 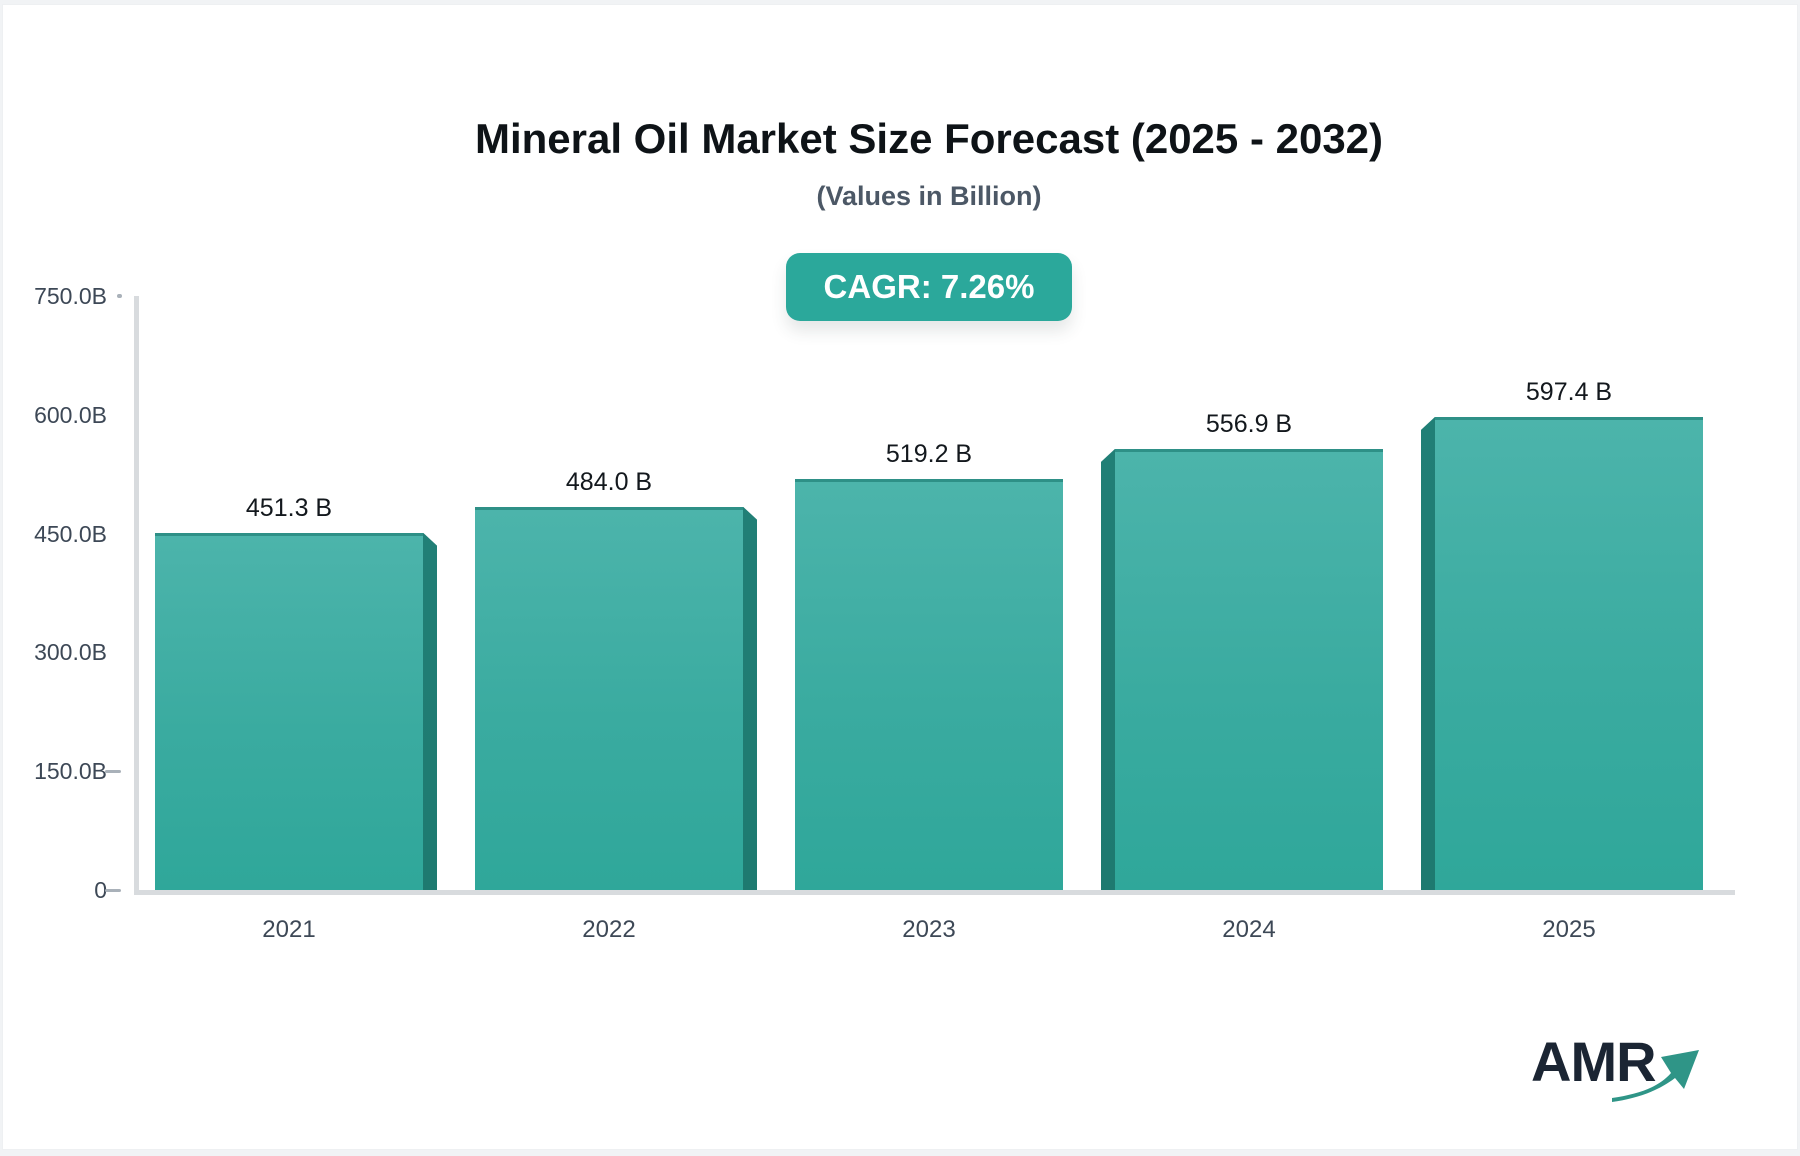 I want to click on bar-value-label: 556.9 B, so click(x=1249, y=423).